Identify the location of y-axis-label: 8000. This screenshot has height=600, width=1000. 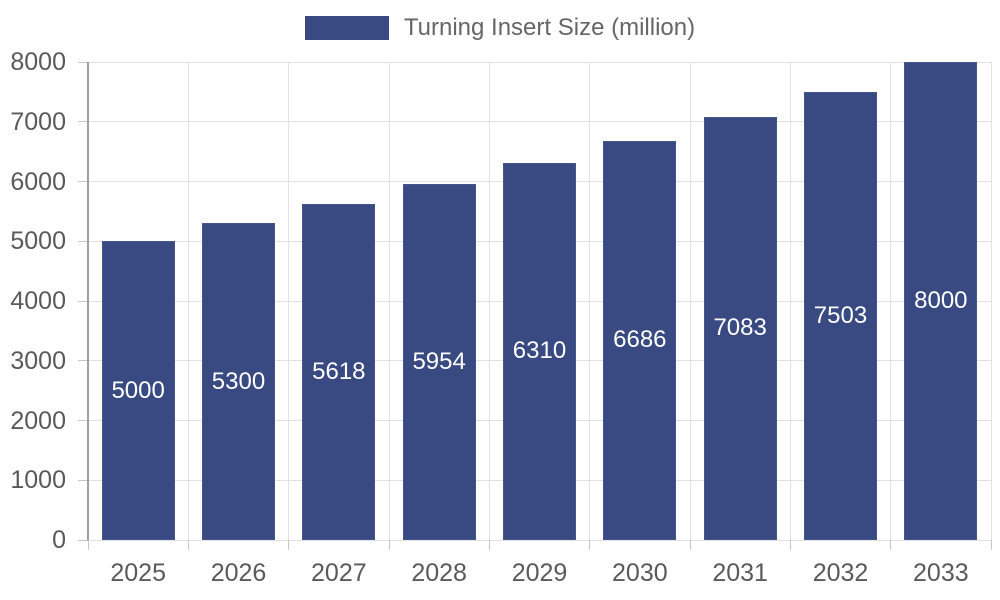
(38, 62).